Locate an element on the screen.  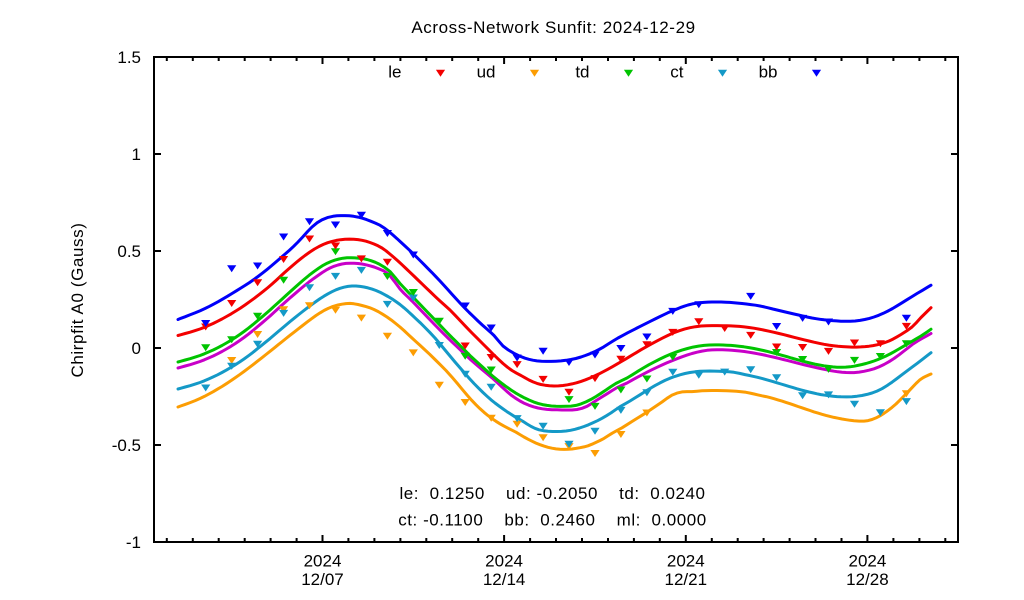
svg-text: ct is located at coordinates (677, 72).